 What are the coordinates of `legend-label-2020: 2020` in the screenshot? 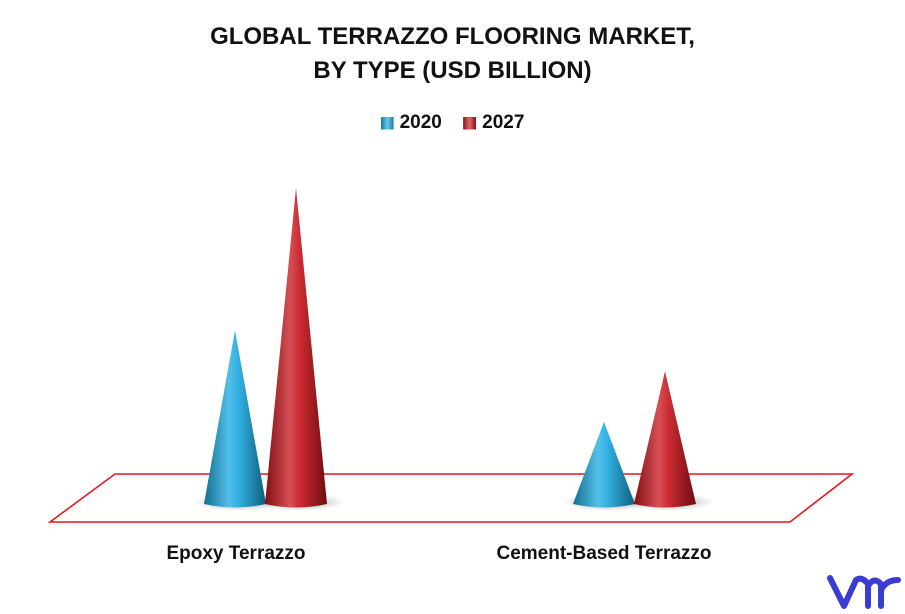 It's located at (420, 122).